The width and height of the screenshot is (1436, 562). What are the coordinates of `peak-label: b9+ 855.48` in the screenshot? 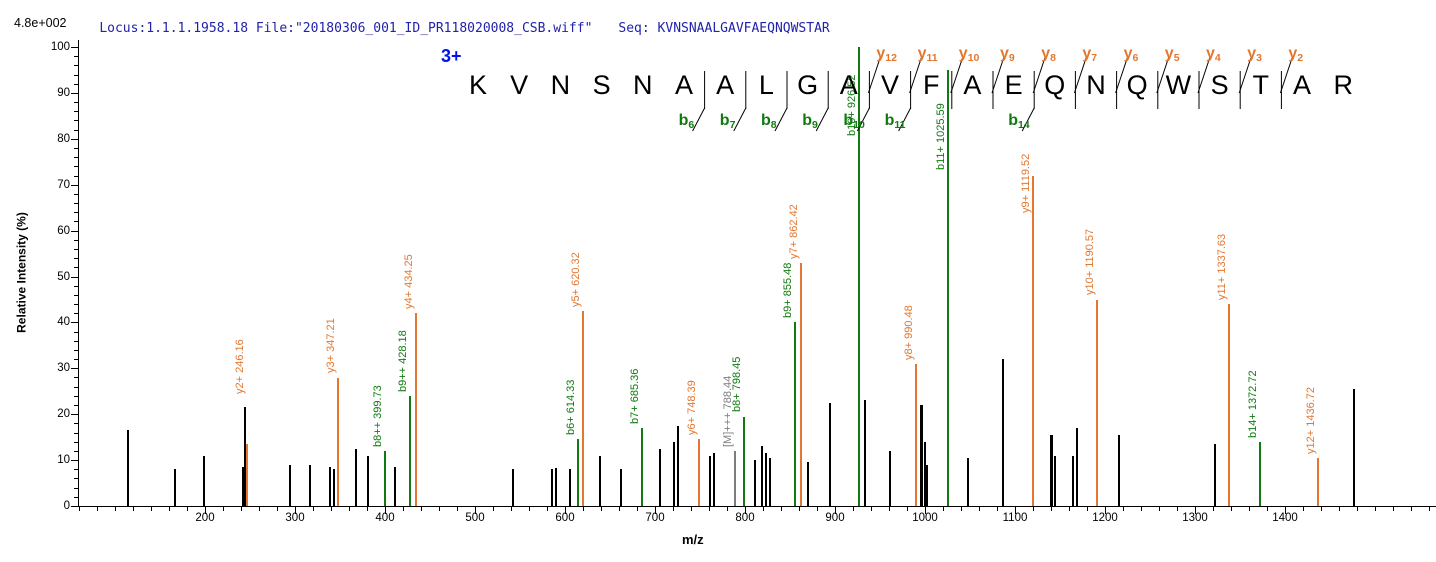 It's located at (787, 291).